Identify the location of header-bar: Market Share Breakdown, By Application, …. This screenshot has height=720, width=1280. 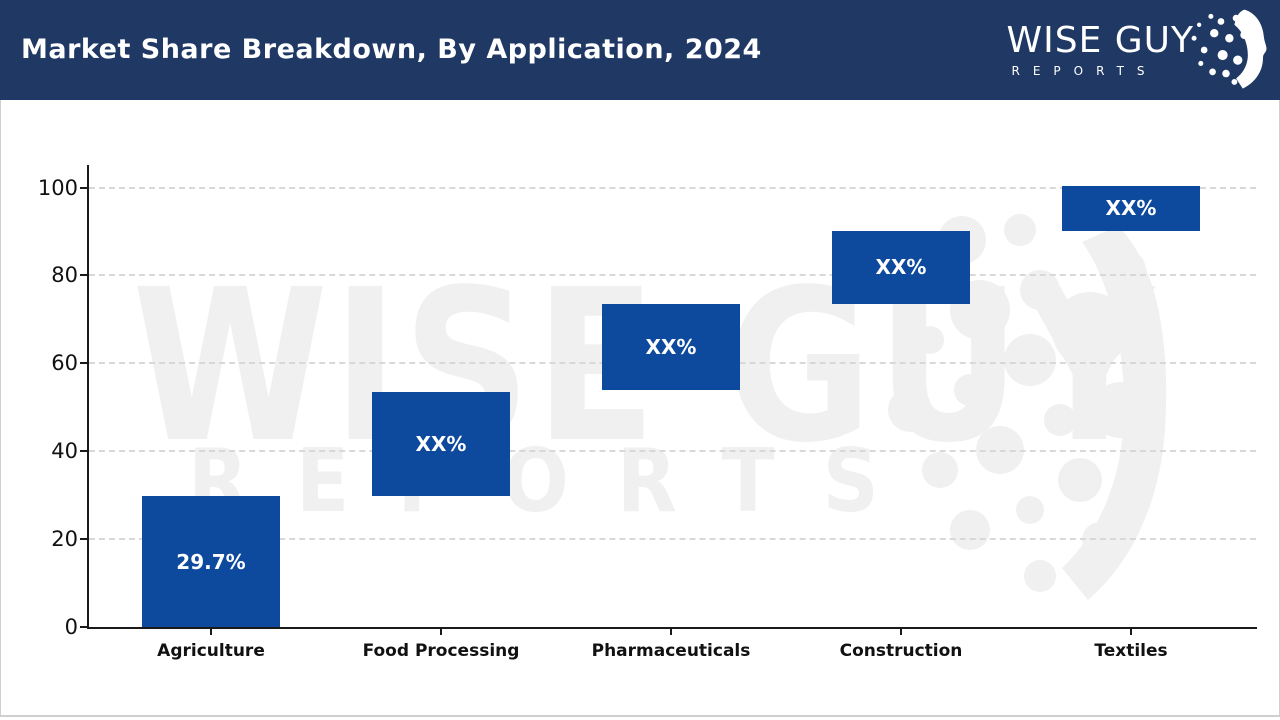
(640, 50).